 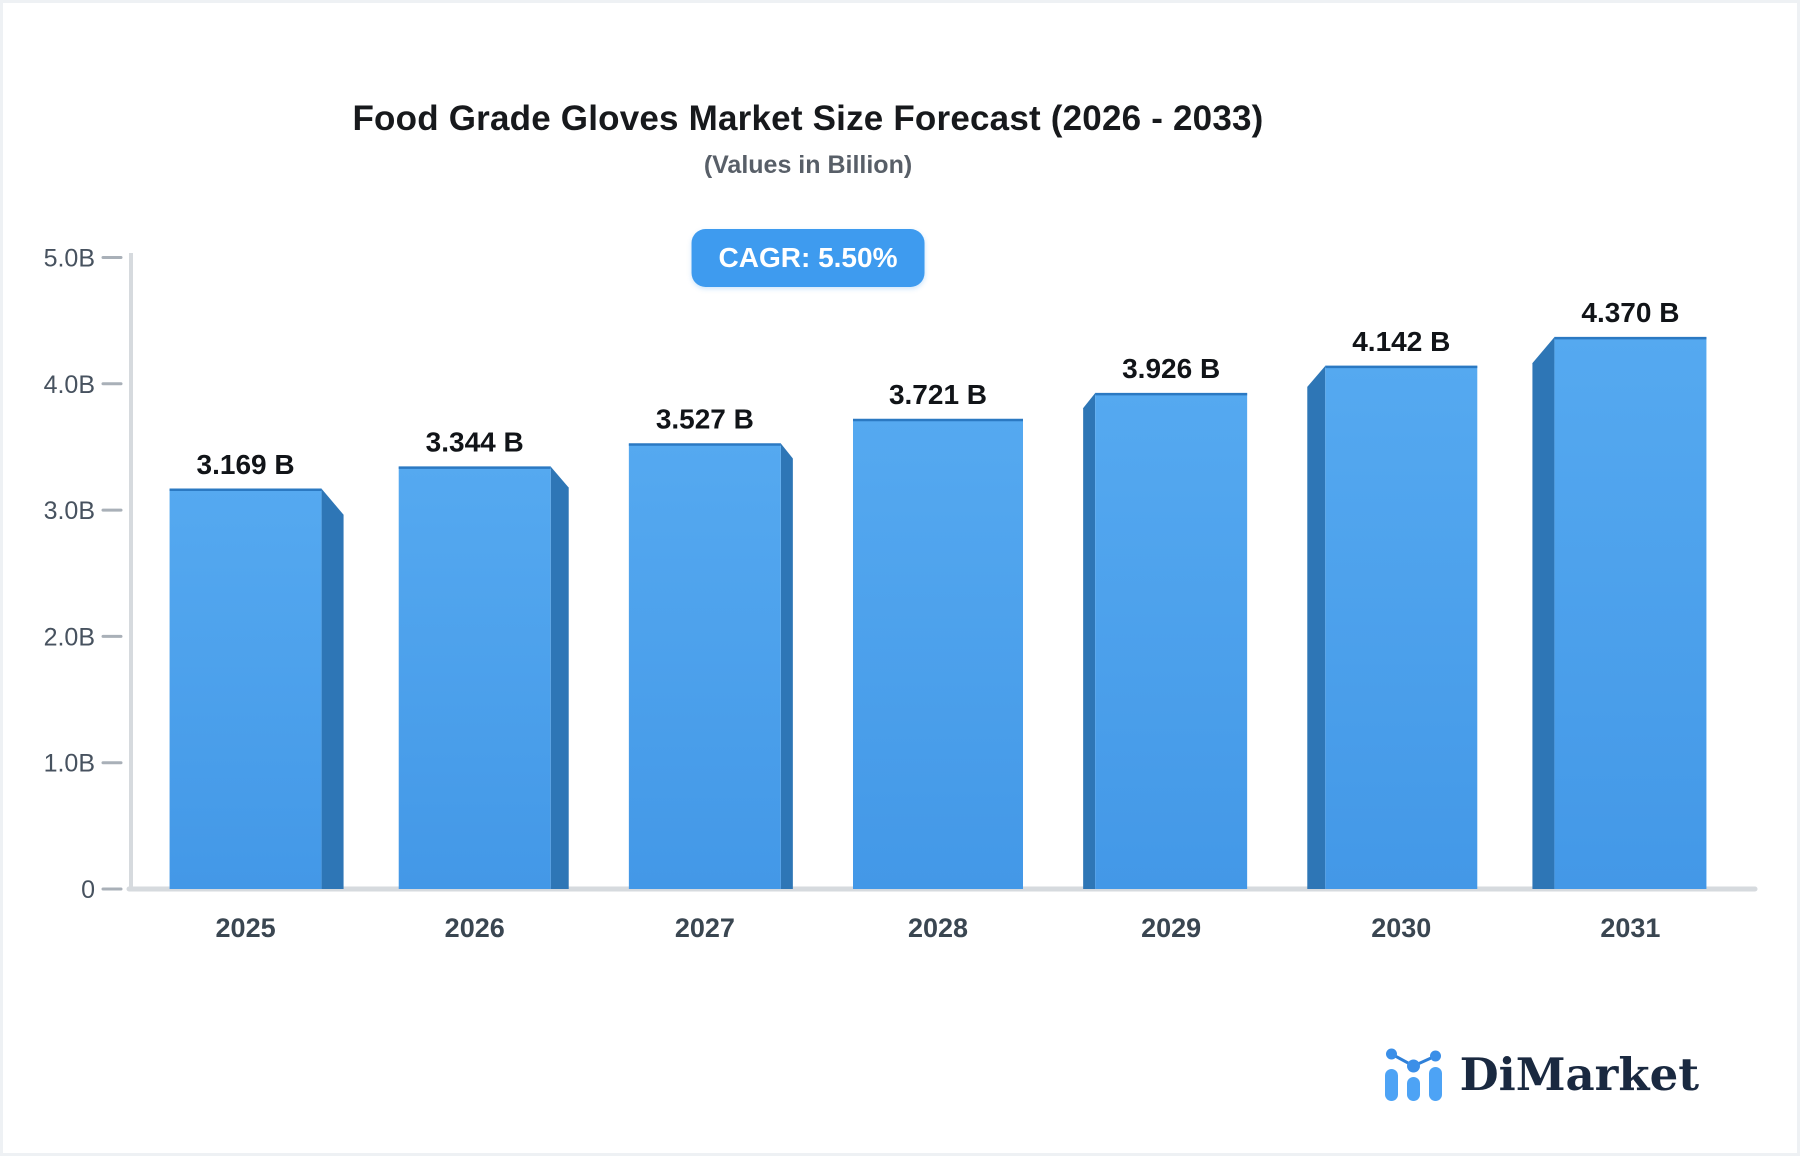 I want to click on bar-side-2026, so click(x=559, y=677).